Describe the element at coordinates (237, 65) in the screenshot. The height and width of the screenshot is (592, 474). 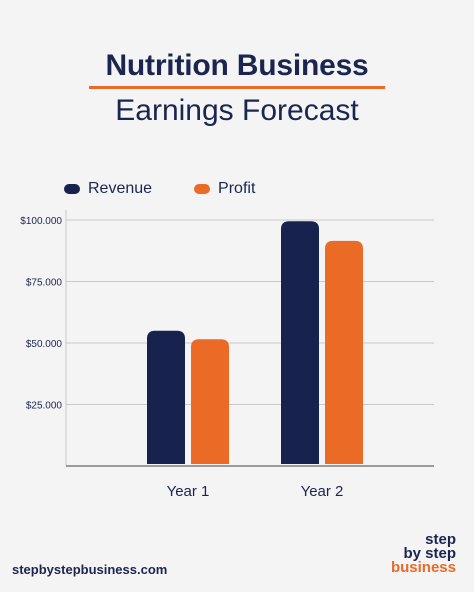
I see `title-line-1: Nutrition Business` at that location.